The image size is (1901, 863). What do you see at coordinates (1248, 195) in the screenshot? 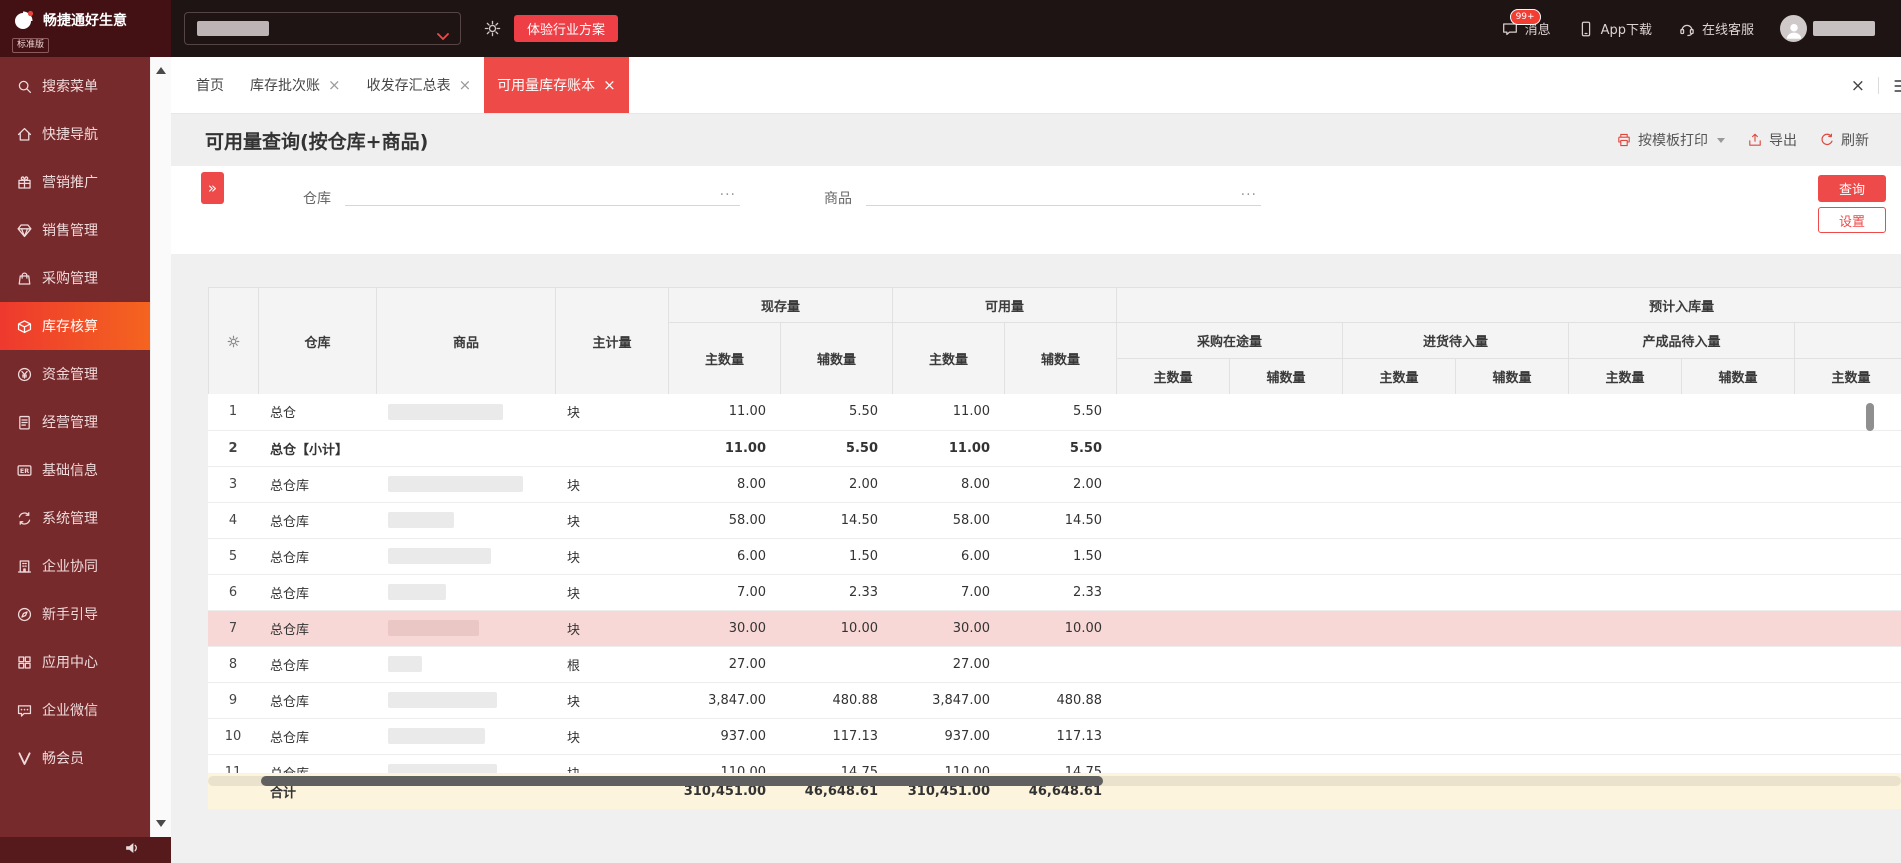
I see `product-picker-dots-icon: ···` at bounding box center [1248, 195].